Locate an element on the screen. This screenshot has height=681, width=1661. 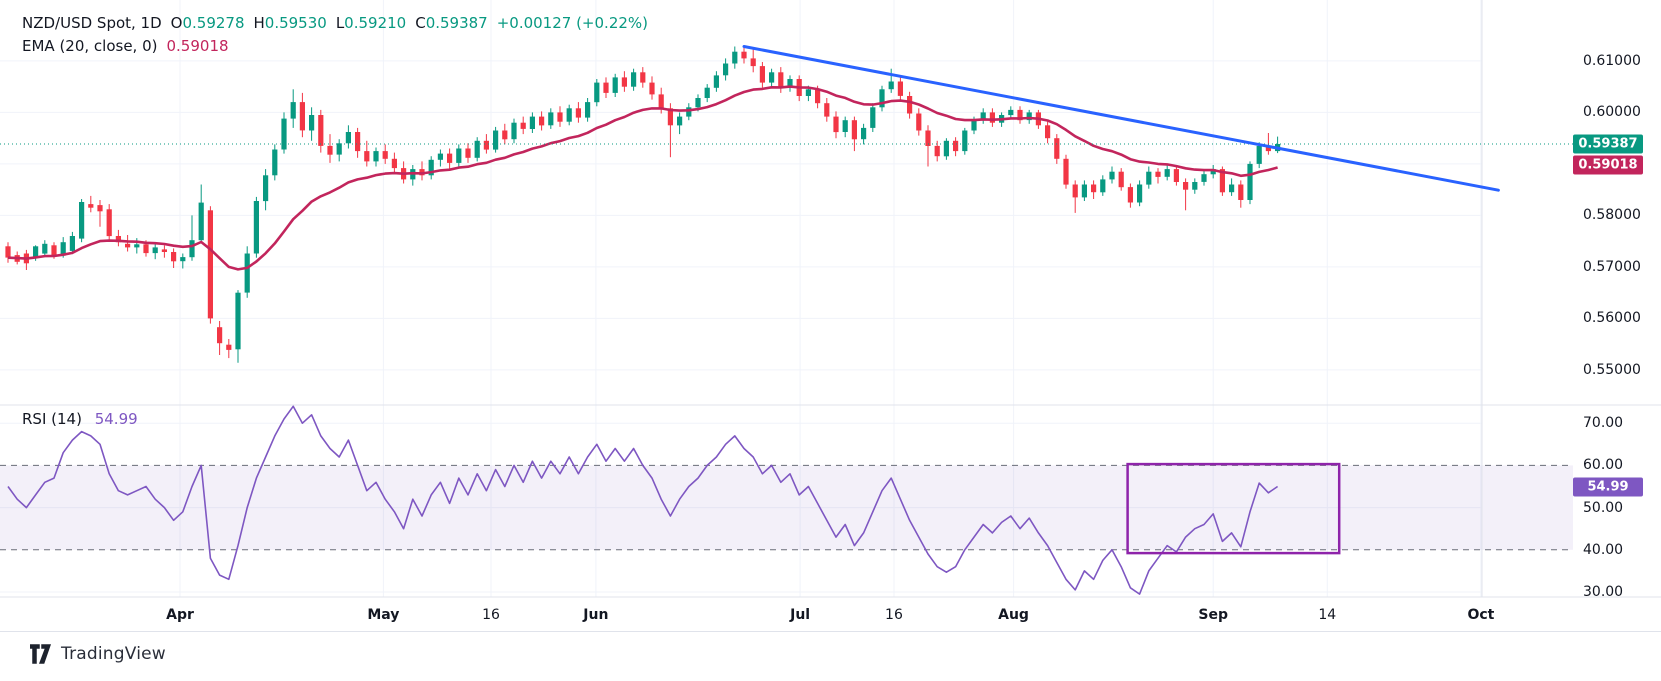
low-value: L0.59210 is located at coordinates (371, 23).